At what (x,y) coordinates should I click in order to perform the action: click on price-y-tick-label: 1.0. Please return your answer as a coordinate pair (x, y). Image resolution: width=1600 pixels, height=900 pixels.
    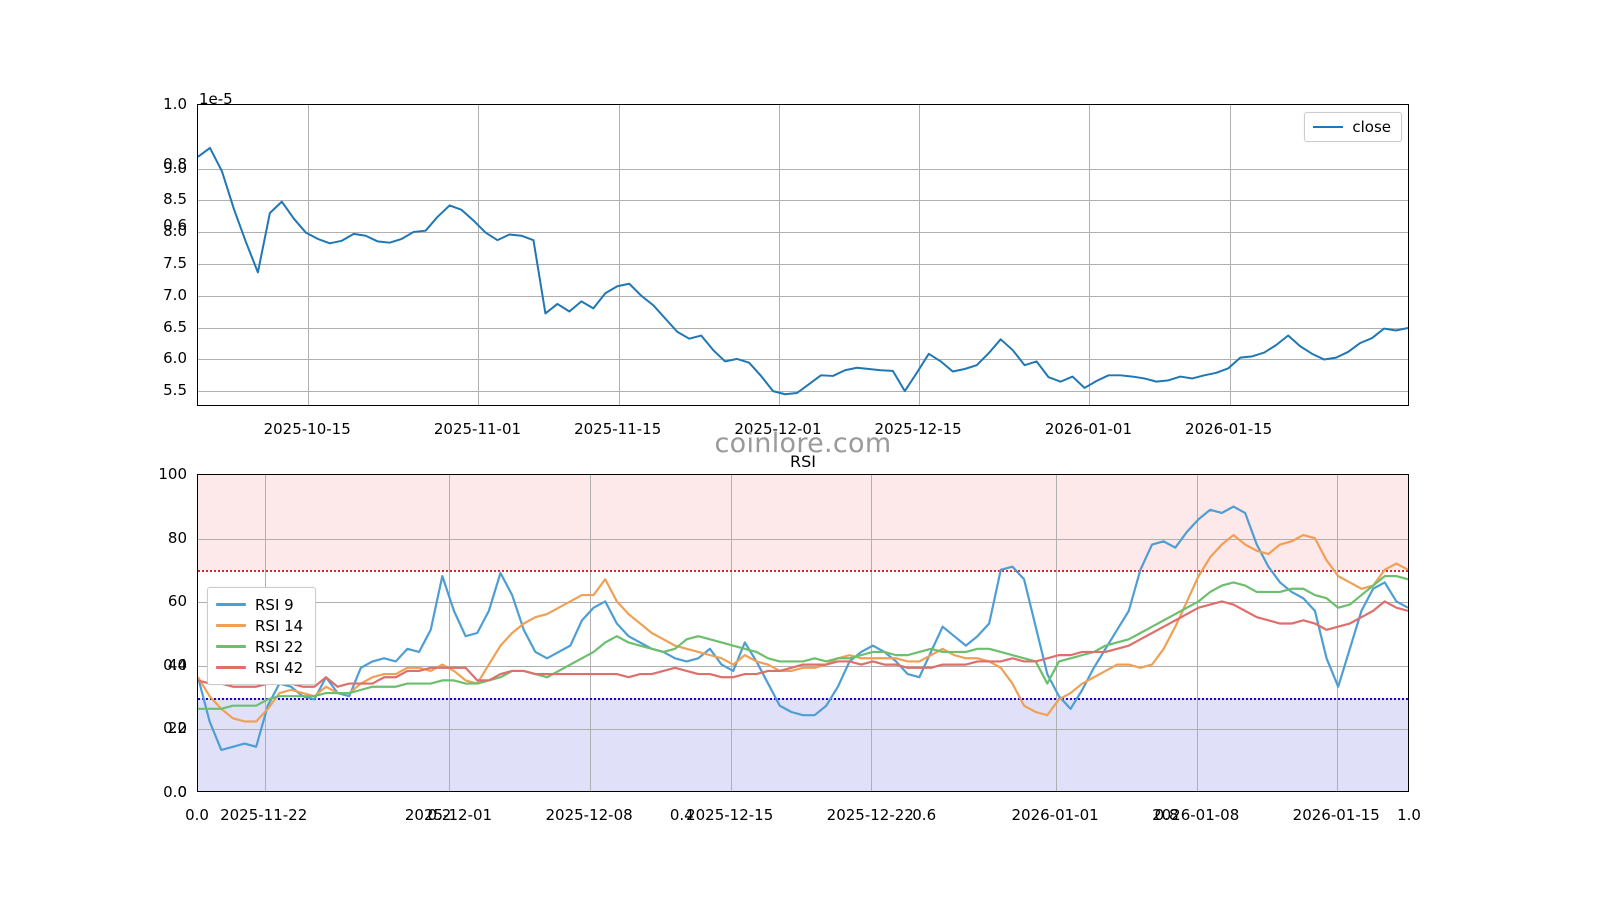
    Looking at the image, I should click on (175, 104).